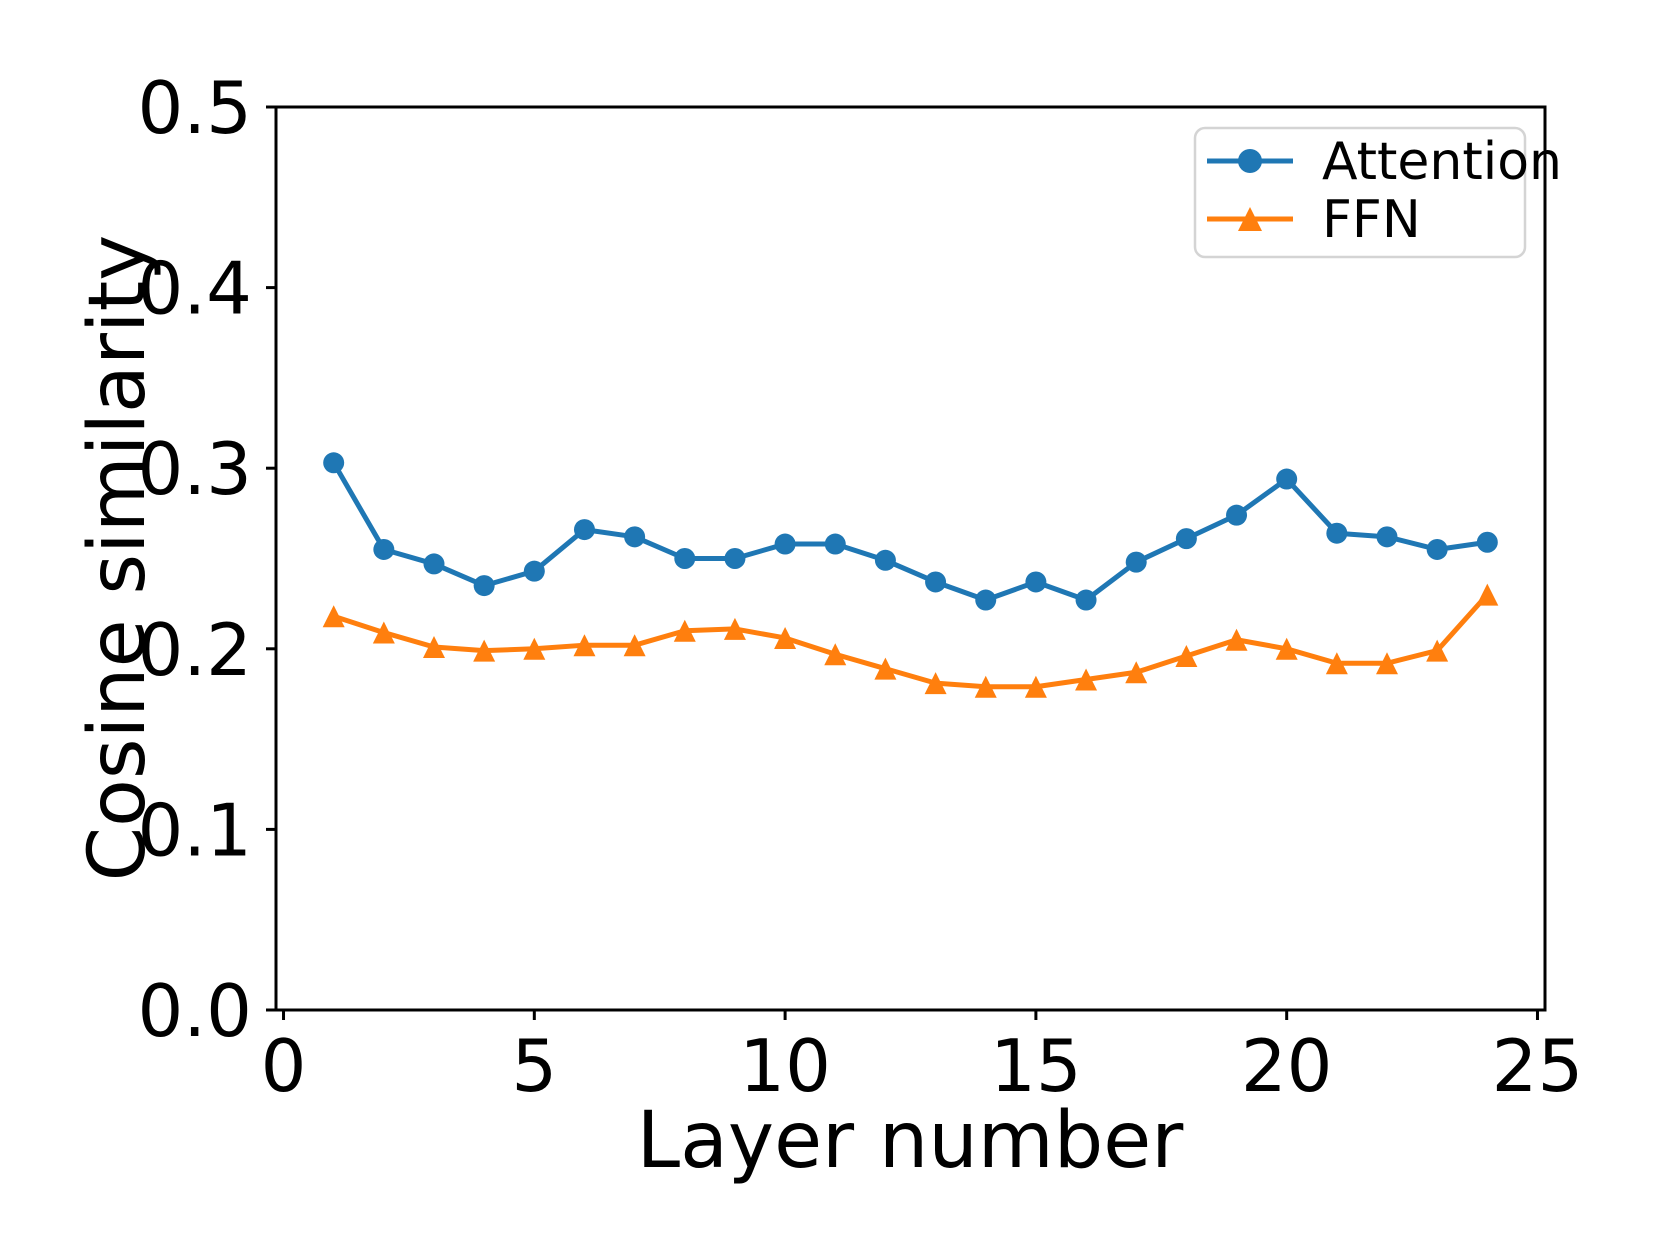 The image size is (1661, 1246). What do you see at coordinates (1250, 161) in the screenshot?
I see `attention-legend-circle-icon` at bounding box center [1250, 161].